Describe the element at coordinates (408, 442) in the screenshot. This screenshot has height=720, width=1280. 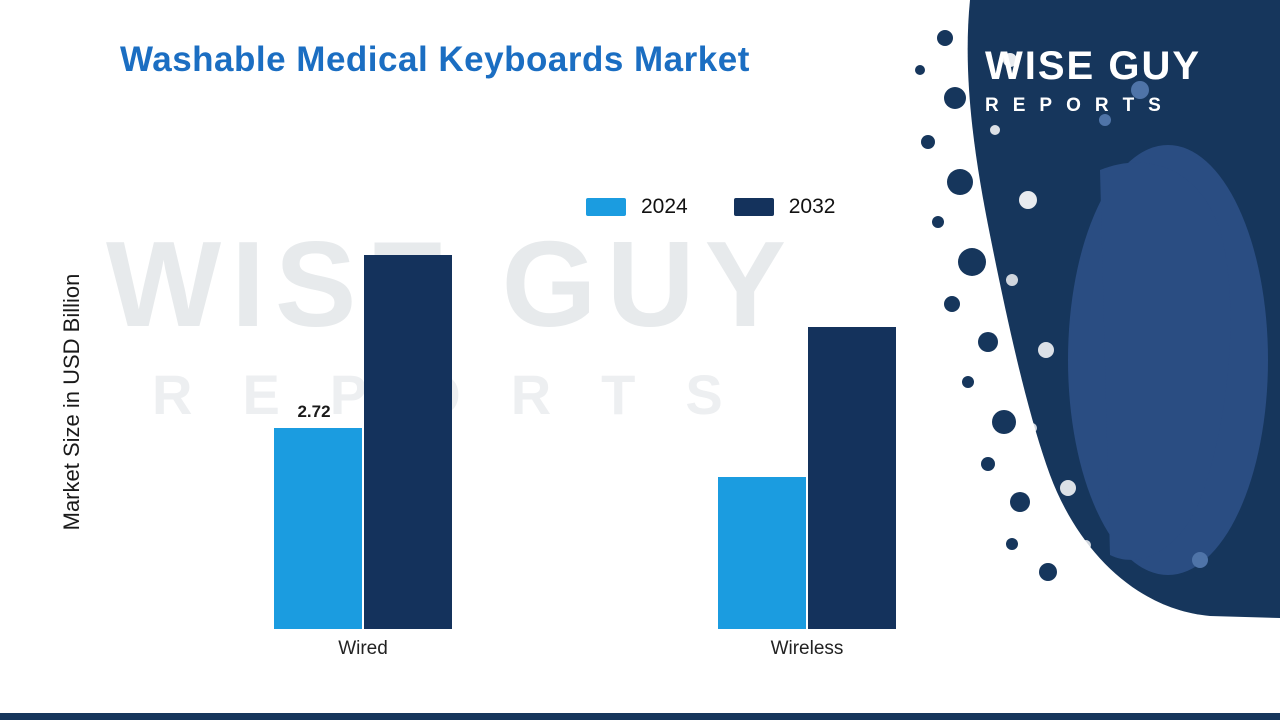
I see `bar-wired-2032` at that location.